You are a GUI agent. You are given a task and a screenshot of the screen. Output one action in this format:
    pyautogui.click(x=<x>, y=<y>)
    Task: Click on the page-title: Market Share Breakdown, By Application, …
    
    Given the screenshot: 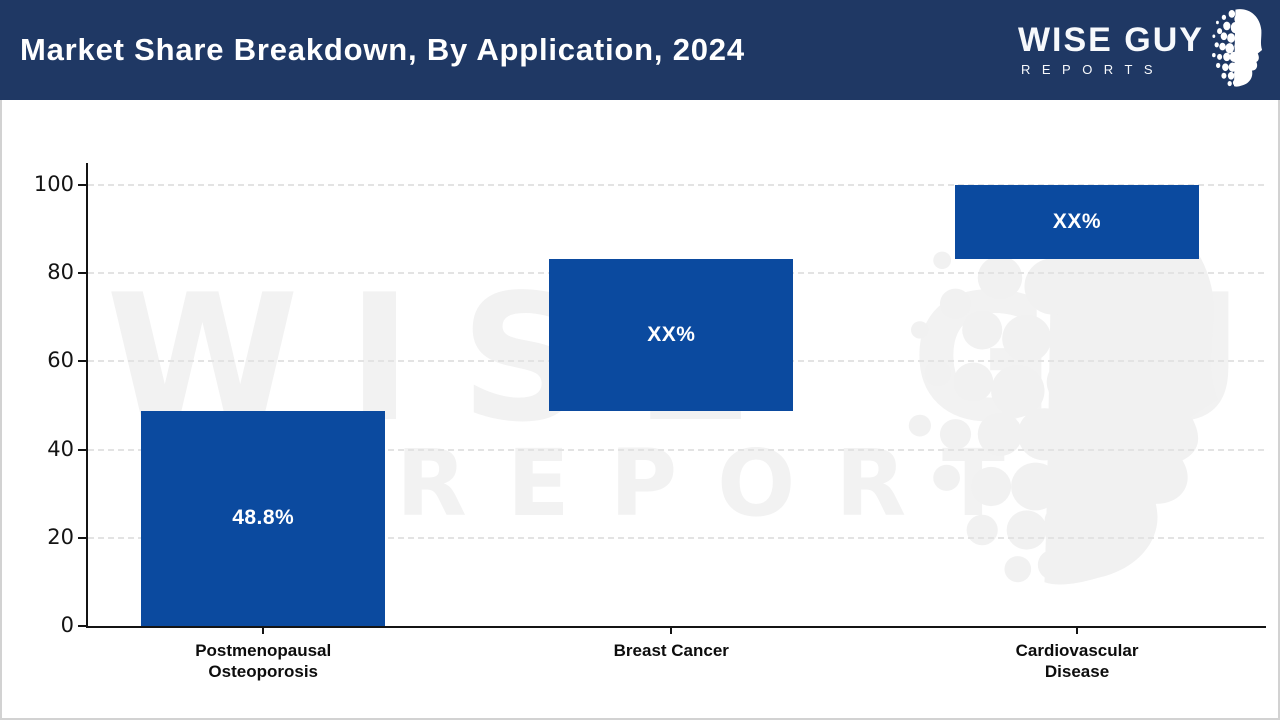 What is the action you would take?
    pyautogui.click(x=382, y=49)
    